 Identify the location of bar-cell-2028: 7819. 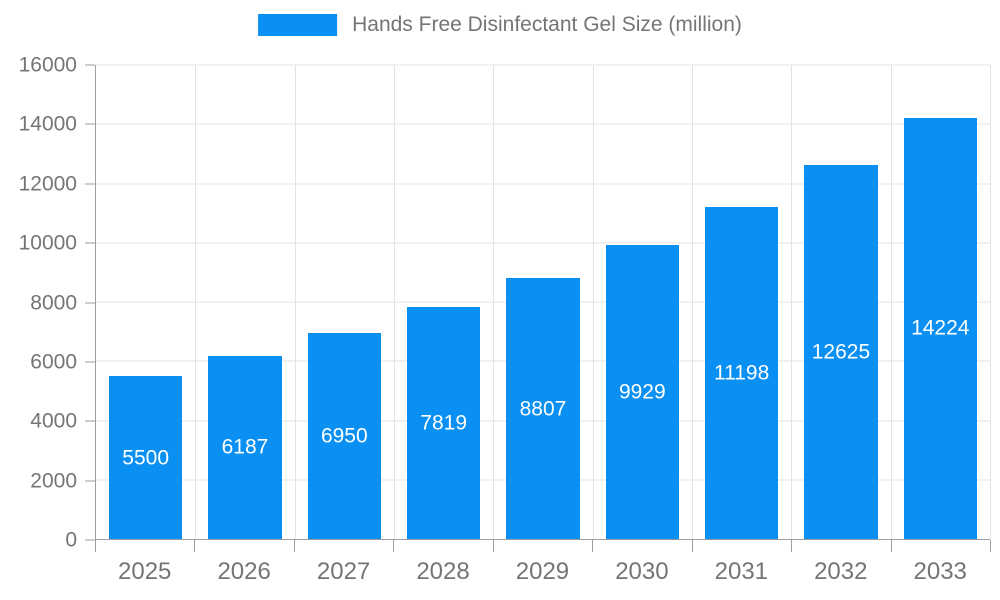
(443, 302).